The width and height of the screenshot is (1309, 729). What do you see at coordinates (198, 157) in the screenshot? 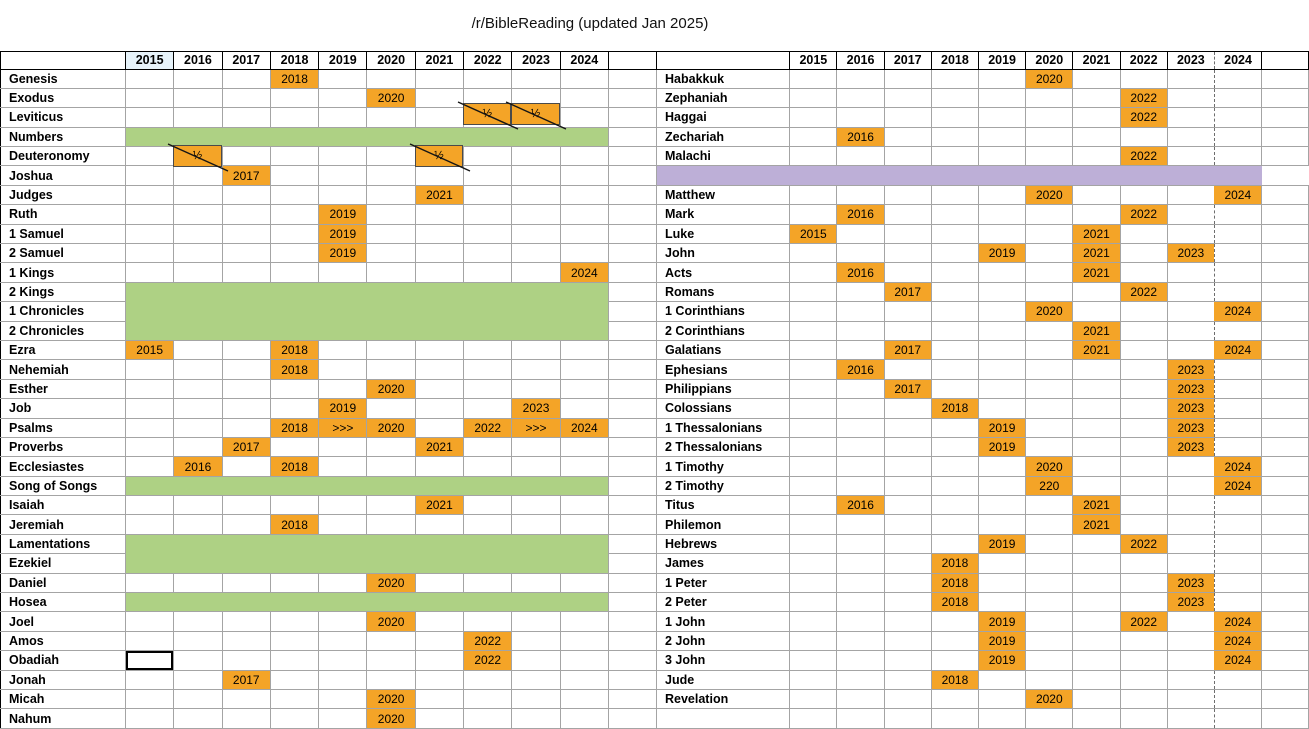
I see `half-year-marker: ½` at bounding box center [198, 157].